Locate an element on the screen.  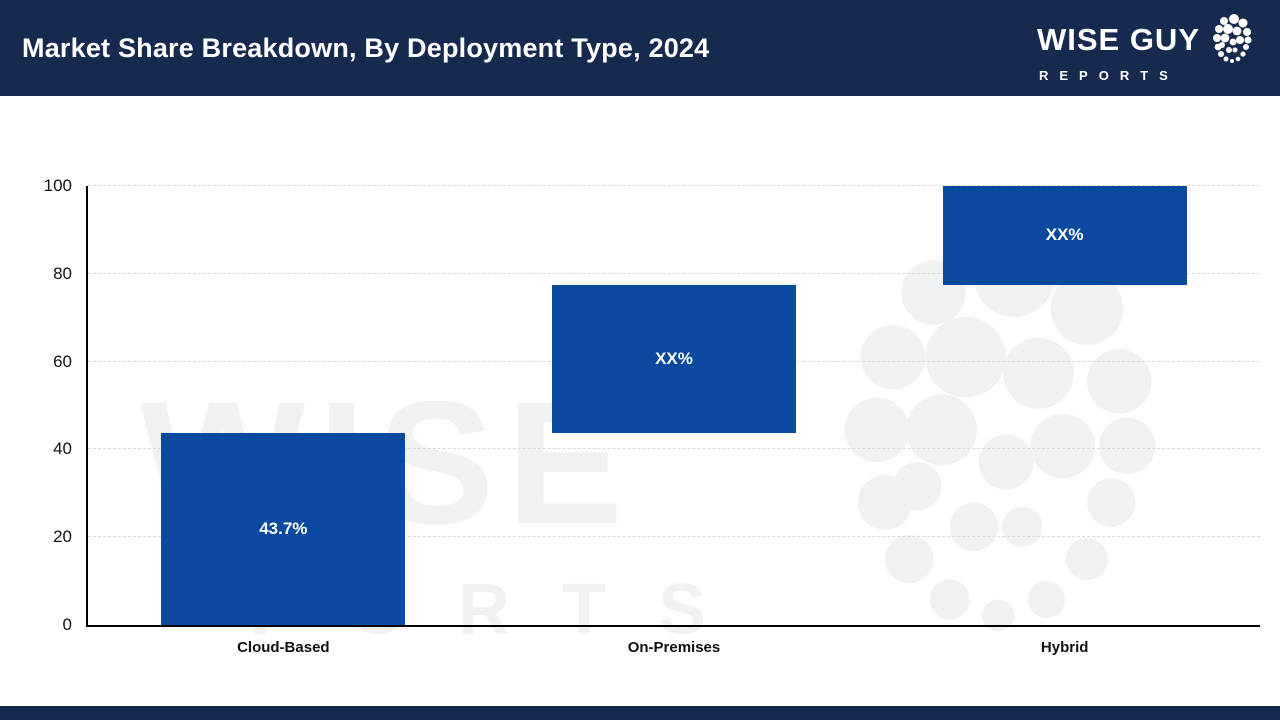
y-axis-tick-label: 0 is located at coordinates (67, 624).